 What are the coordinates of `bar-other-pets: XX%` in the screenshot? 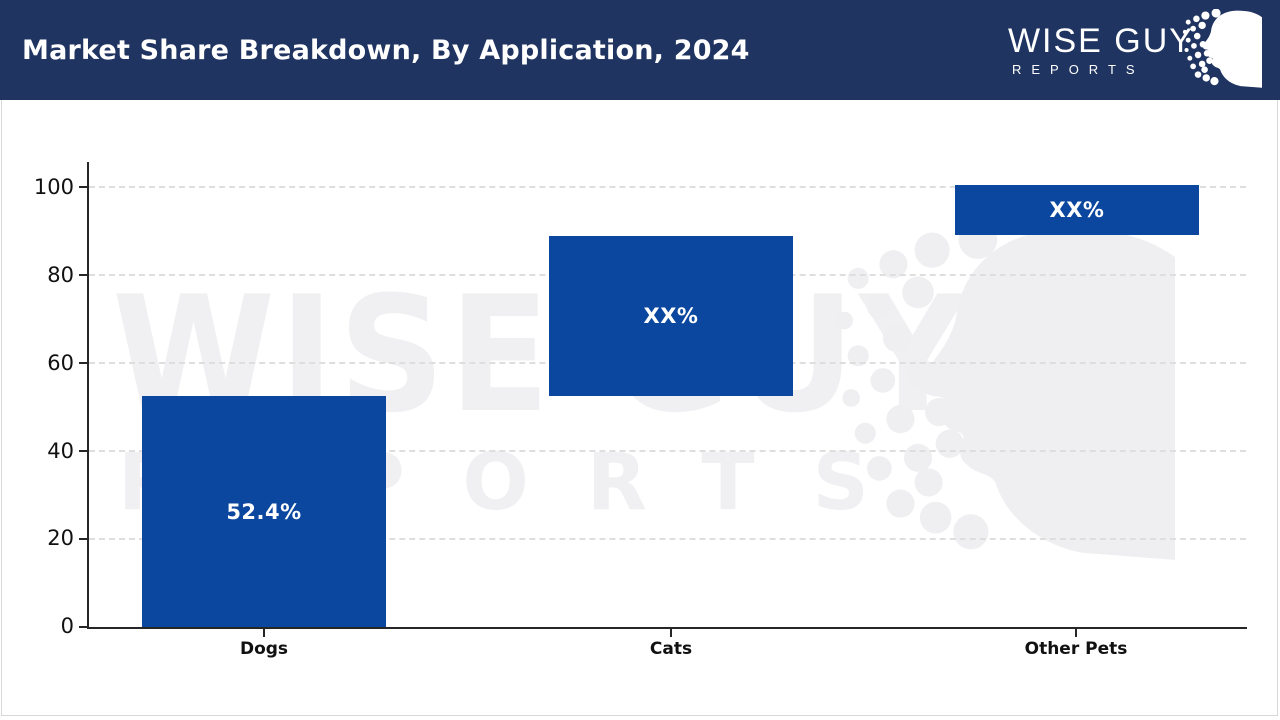 It's located at (1077, 210).